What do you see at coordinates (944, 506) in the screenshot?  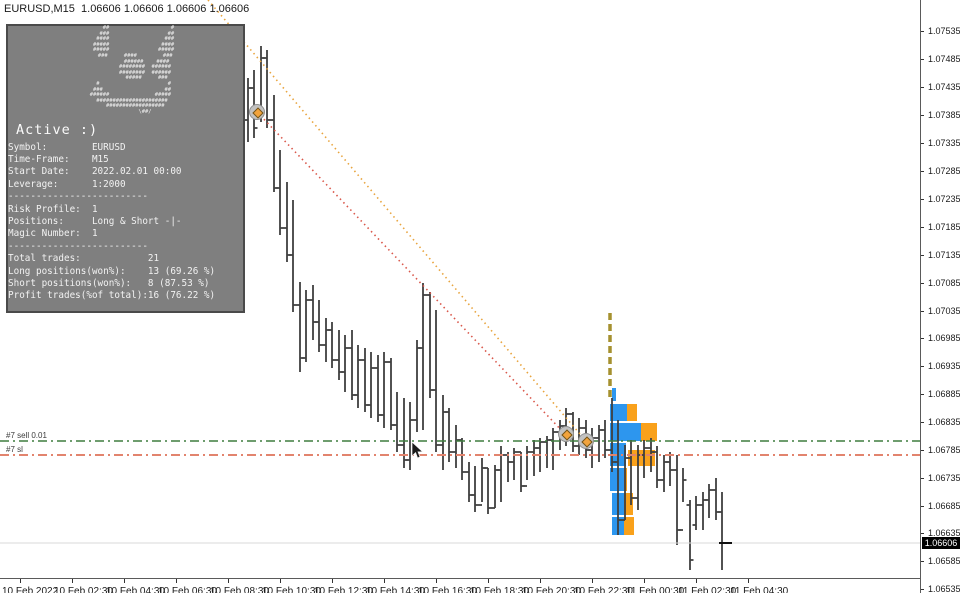 I see `price-axis-label: 1.06685` at bounding box center [944, 506].